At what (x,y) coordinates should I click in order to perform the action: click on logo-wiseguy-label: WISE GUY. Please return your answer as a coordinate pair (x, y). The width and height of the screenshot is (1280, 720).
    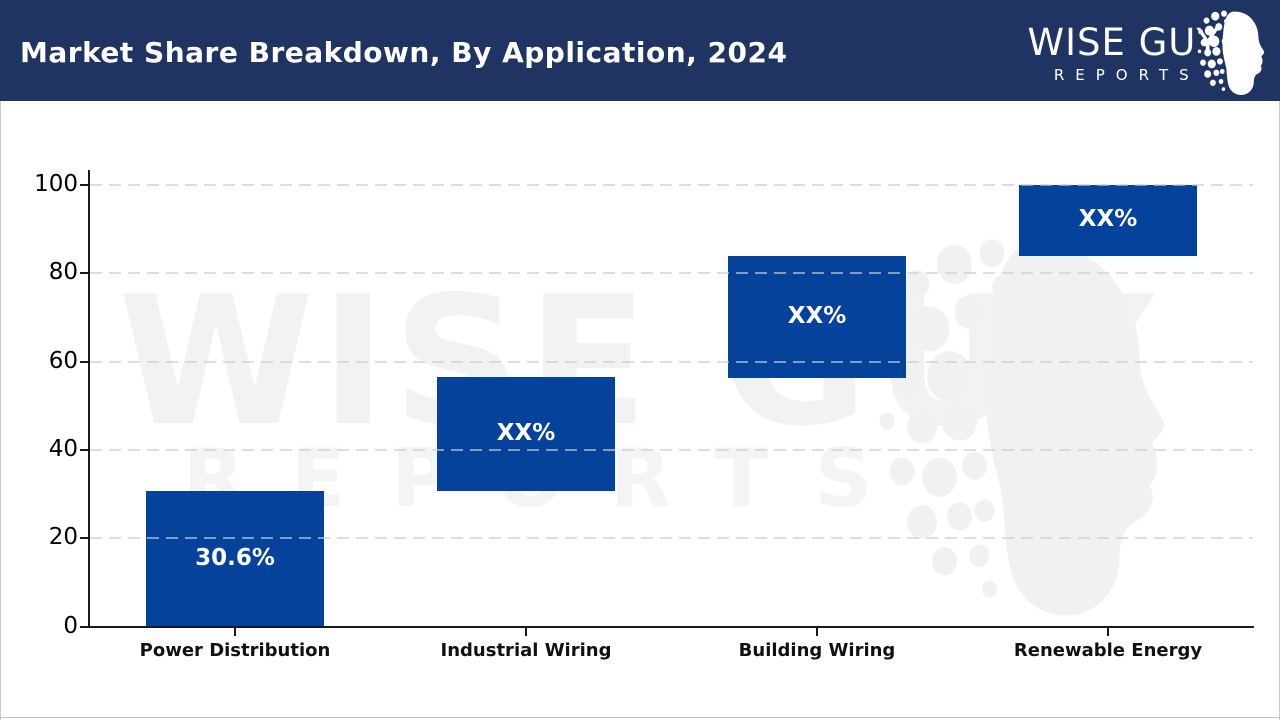
    Looking at the image, I should click on (1123, 42).